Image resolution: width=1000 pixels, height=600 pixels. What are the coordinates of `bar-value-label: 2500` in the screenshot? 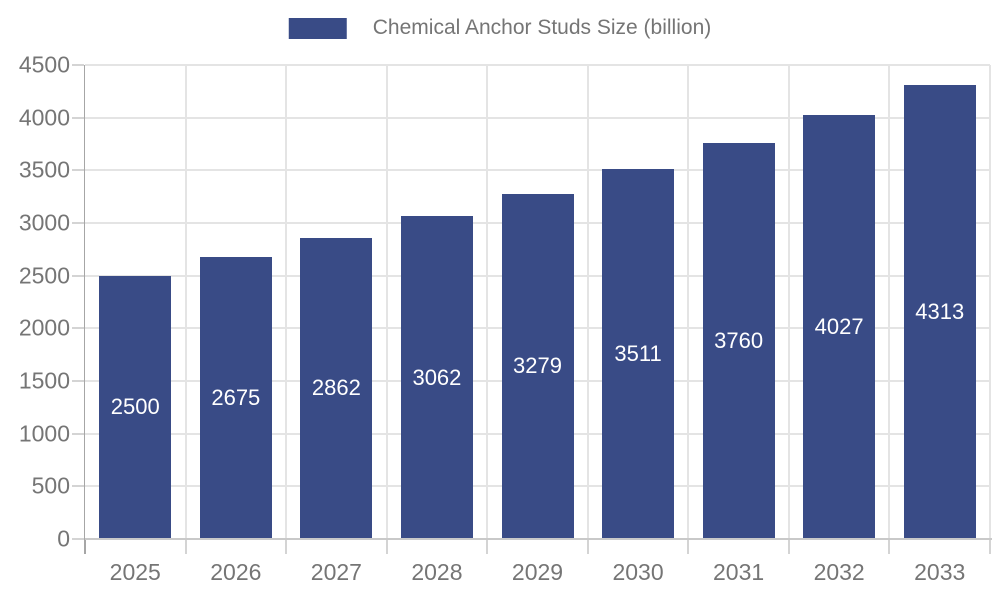 It's located at (135, 407).